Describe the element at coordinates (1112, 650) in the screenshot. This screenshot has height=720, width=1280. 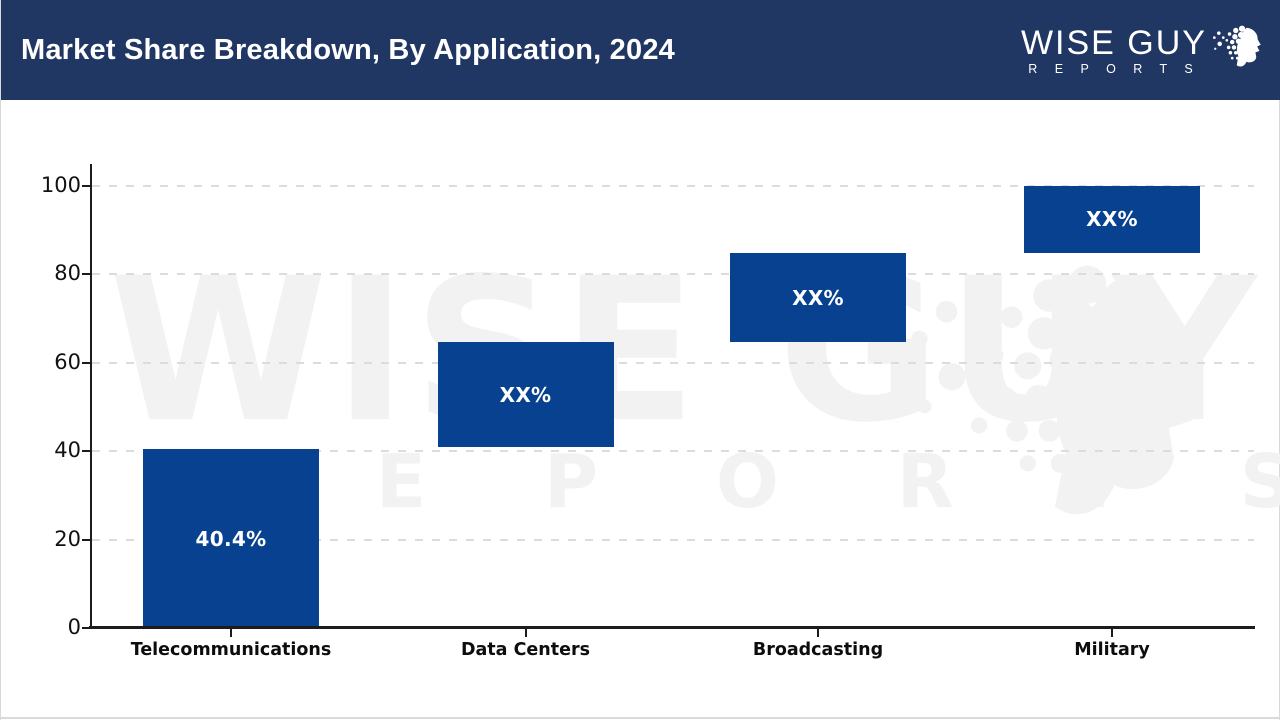
I see `category-label-military: Military` at that location.